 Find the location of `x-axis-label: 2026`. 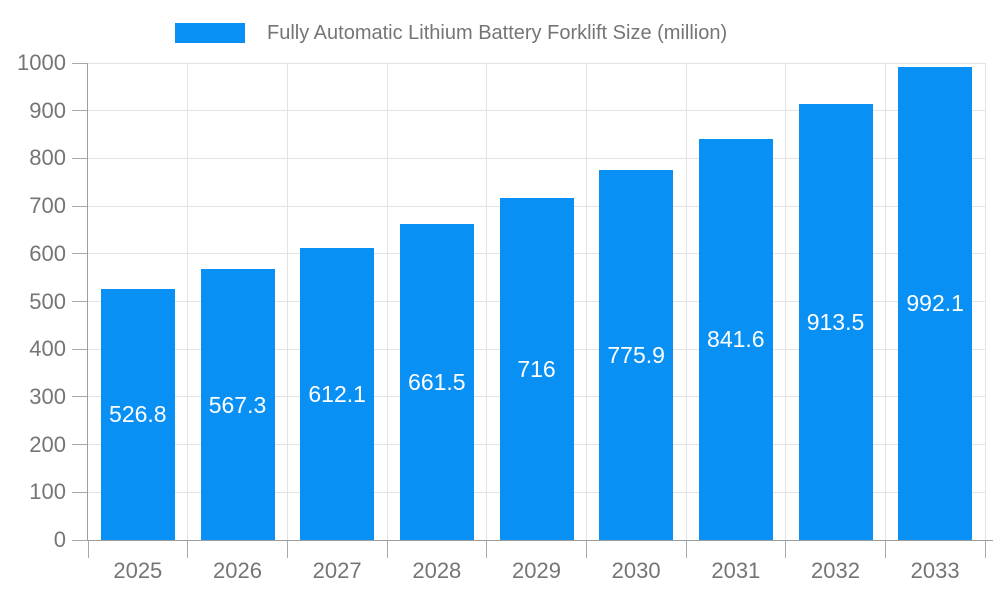

x-axis-label: 2026 is located at coordinates (237, 570).